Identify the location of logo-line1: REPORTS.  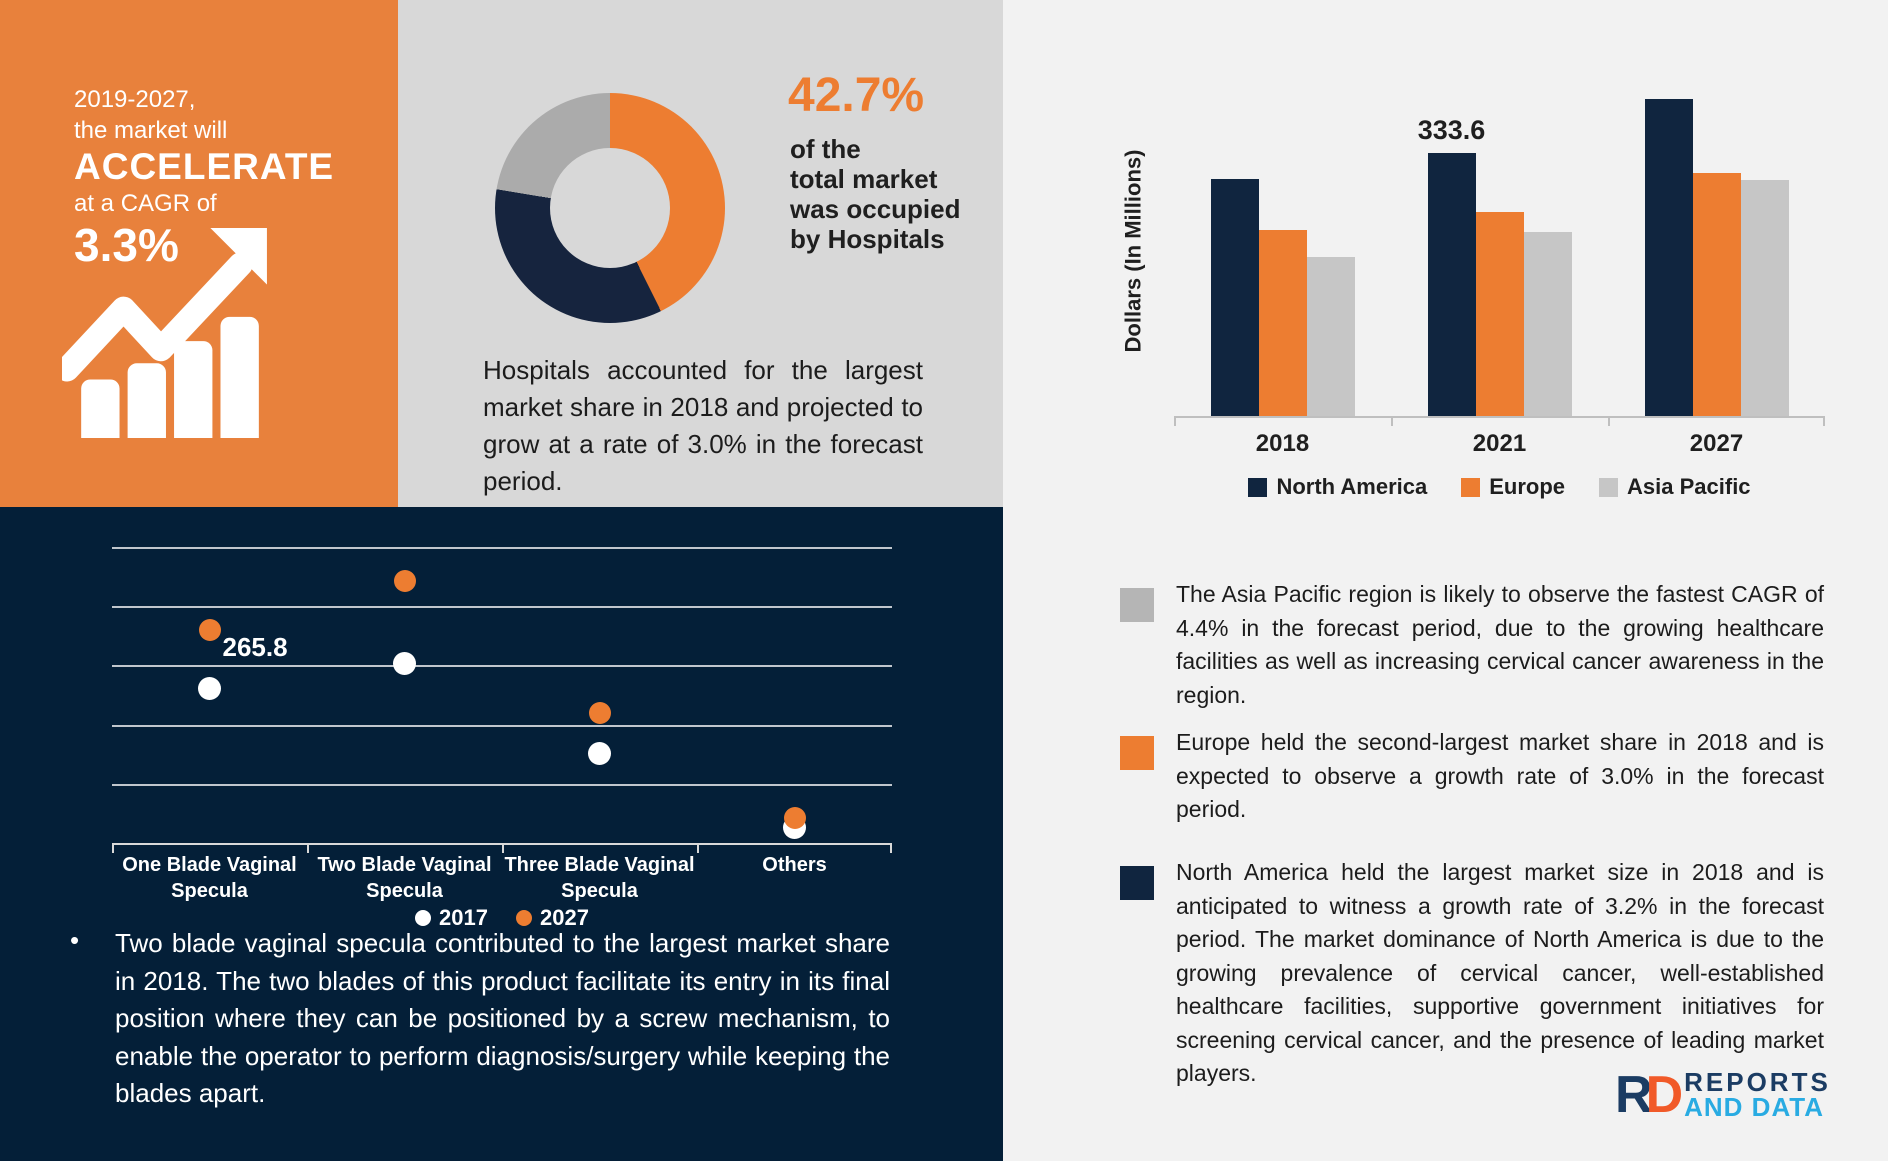
(1757, 1082).